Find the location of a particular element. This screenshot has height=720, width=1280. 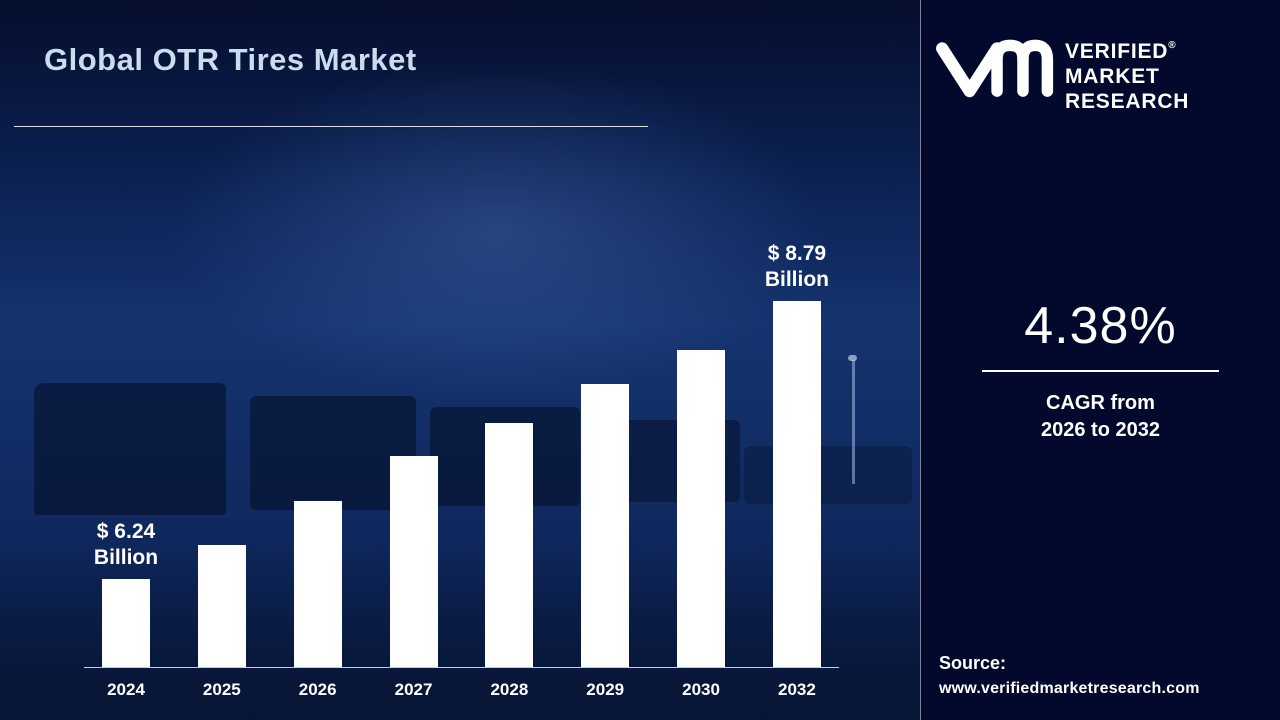

brand-block: VERIFIED® MARKET RESEARCH is located at coordinates (1100, 57).